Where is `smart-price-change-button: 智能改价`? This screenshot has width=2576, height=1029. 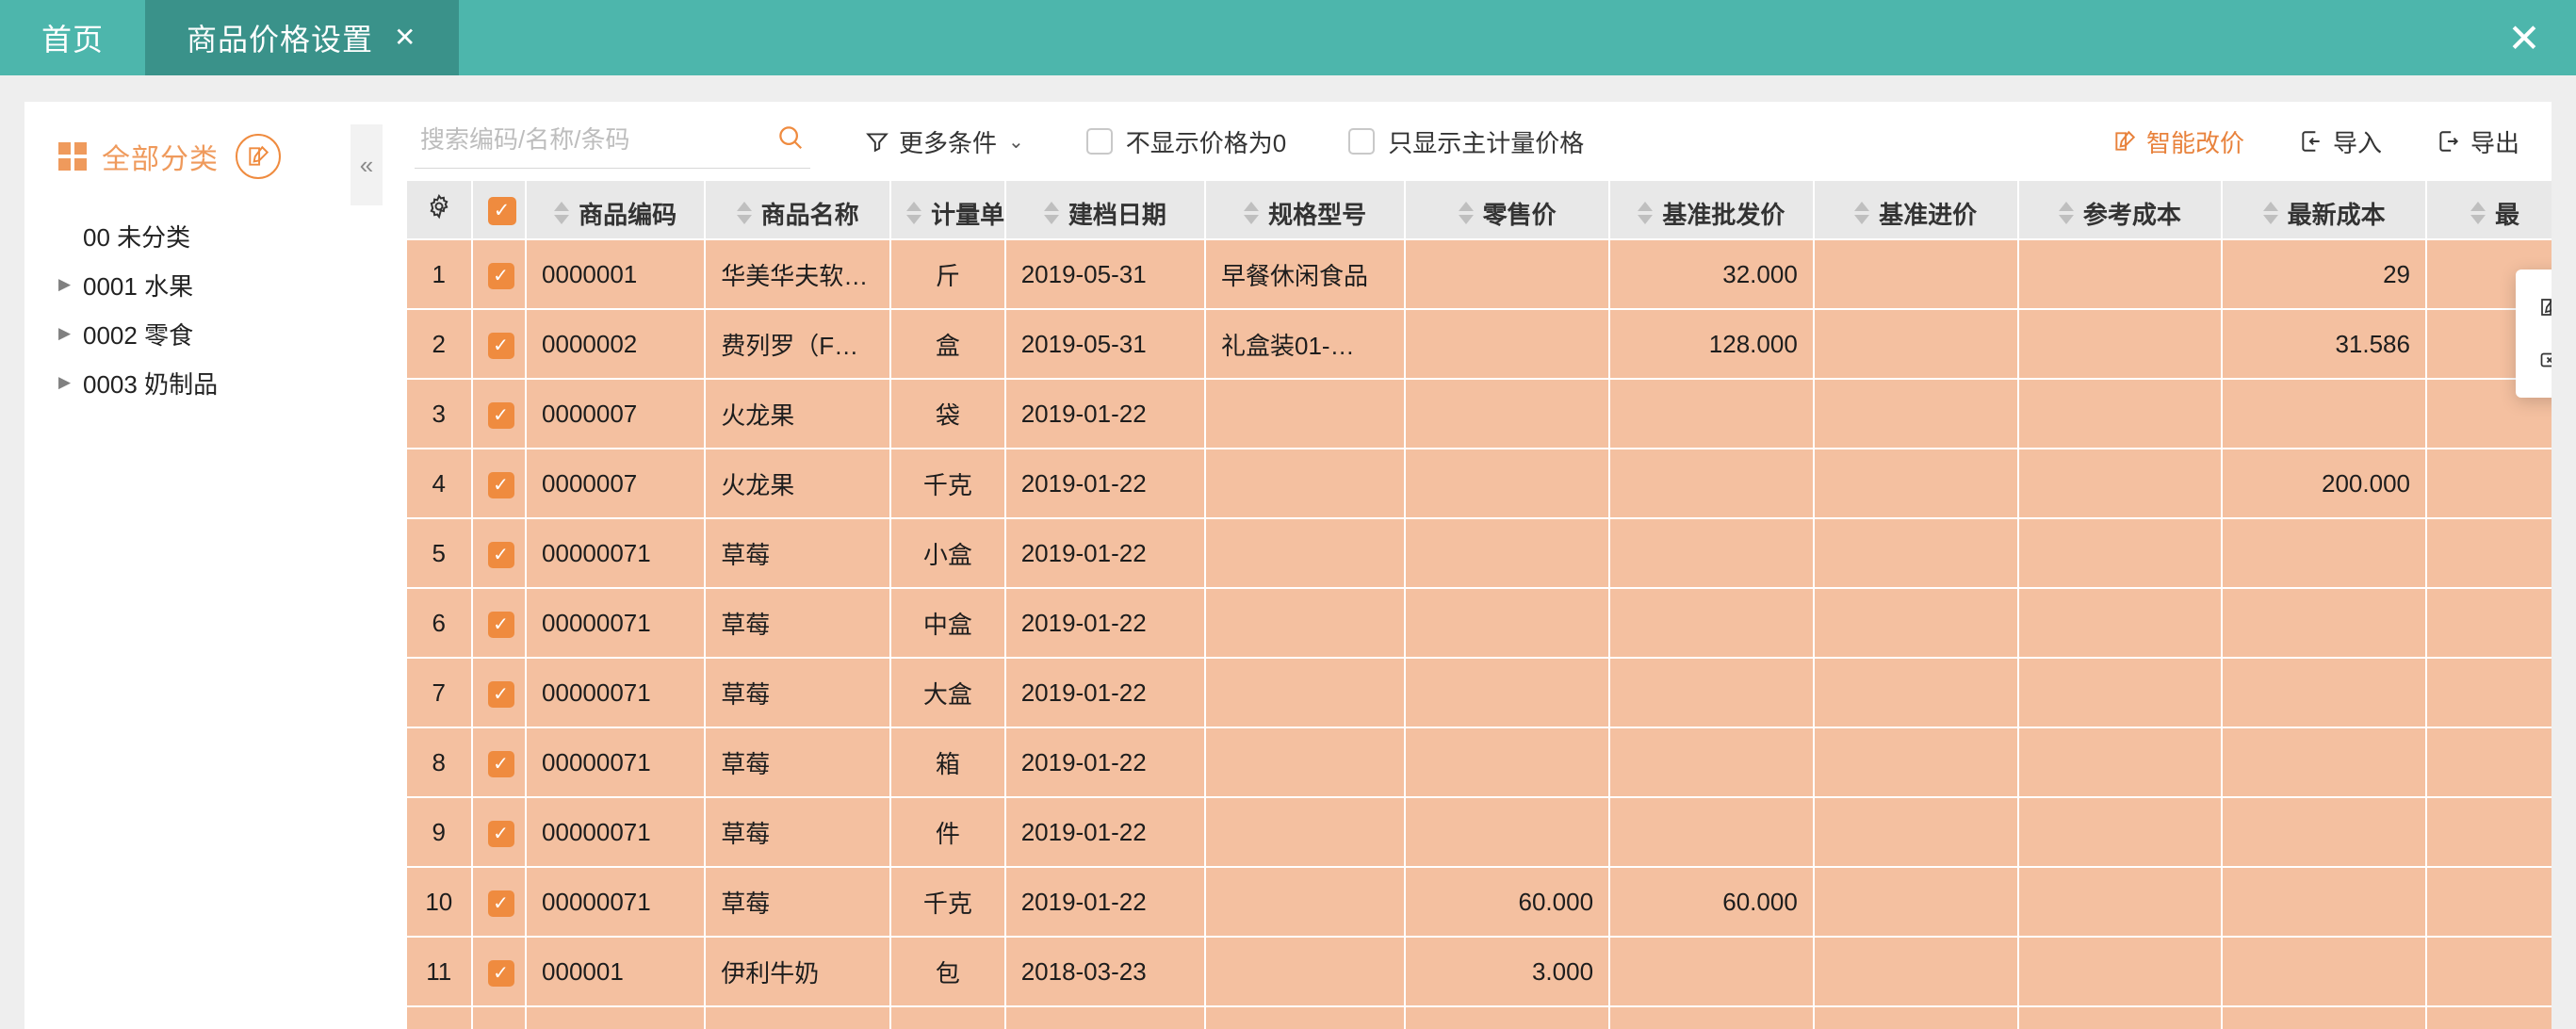
smart-price-change-button: 智能改价 is located at coordinates (2178, 142).